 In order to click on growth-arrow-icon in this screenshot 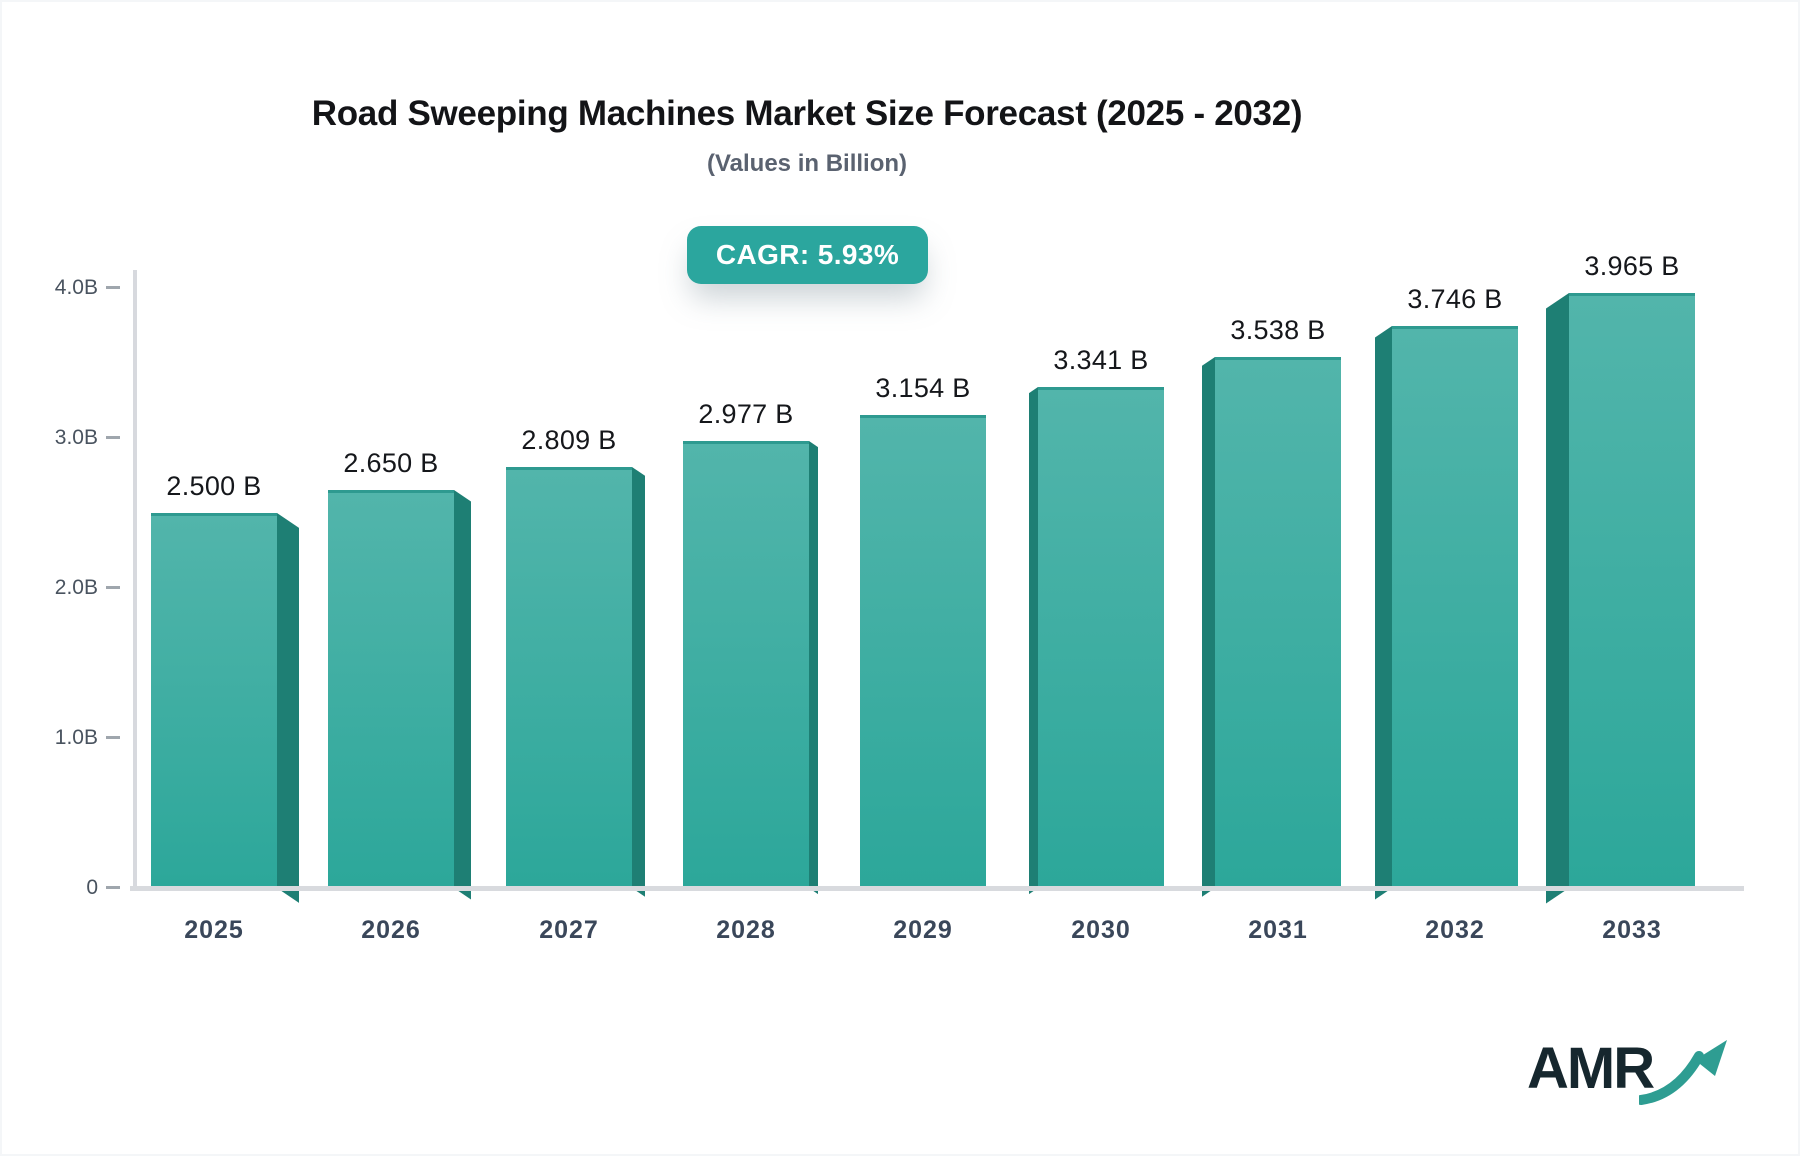, I will do `click(1683, 1072)`.